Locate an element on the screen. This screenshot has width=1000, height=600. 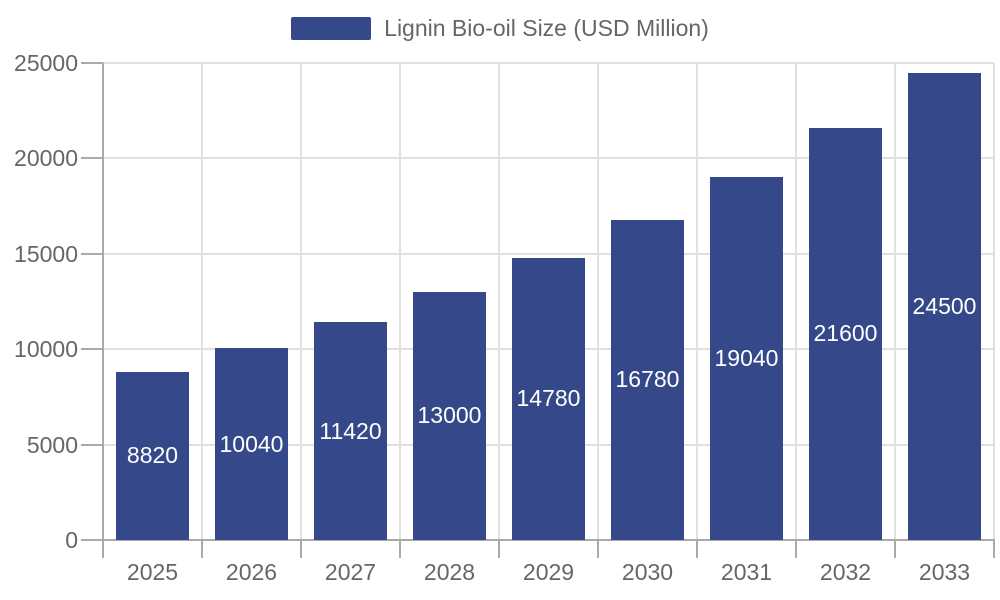
bar-2033: 24500 is located at coordinates (944, 306).